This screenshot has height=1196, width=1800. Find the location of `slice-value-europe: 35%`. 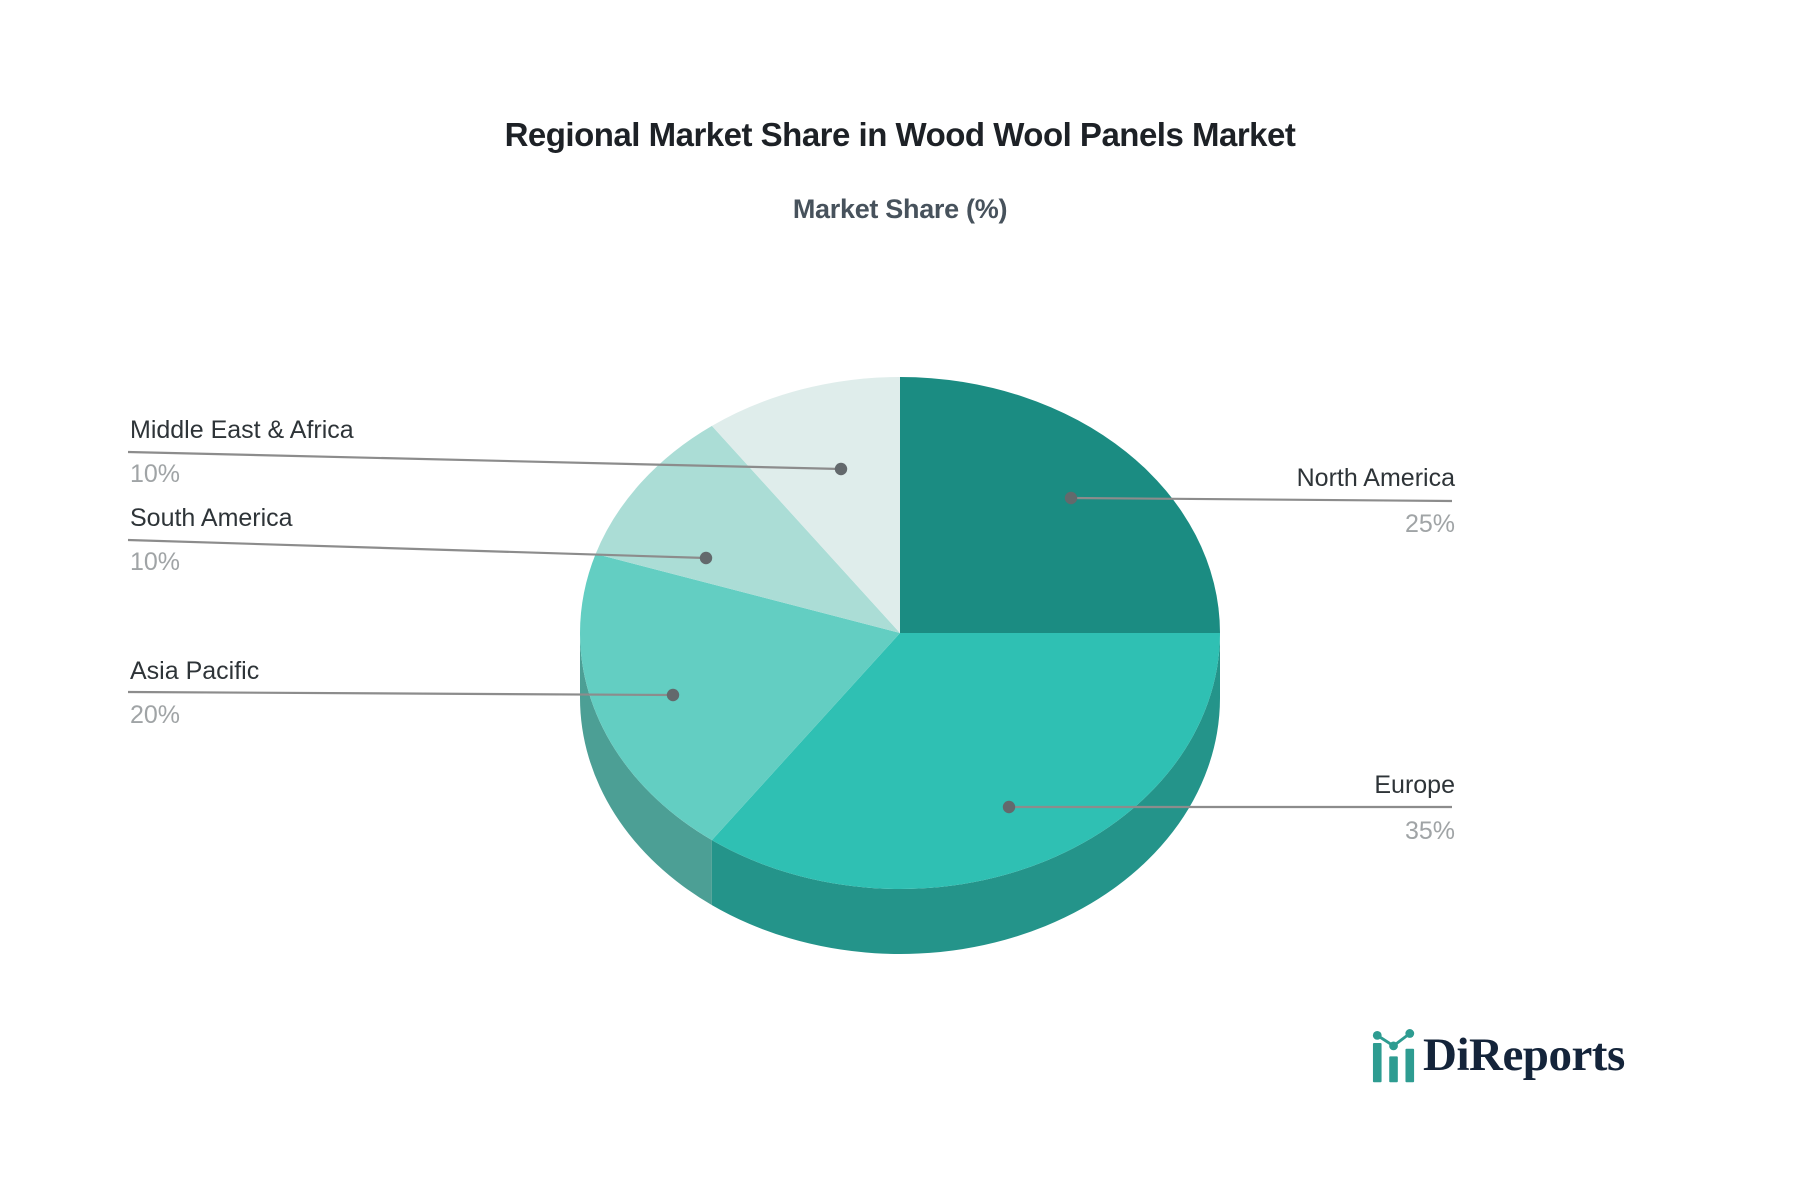

slice-value-europe: 35% is located at coordinates (1429, 831).